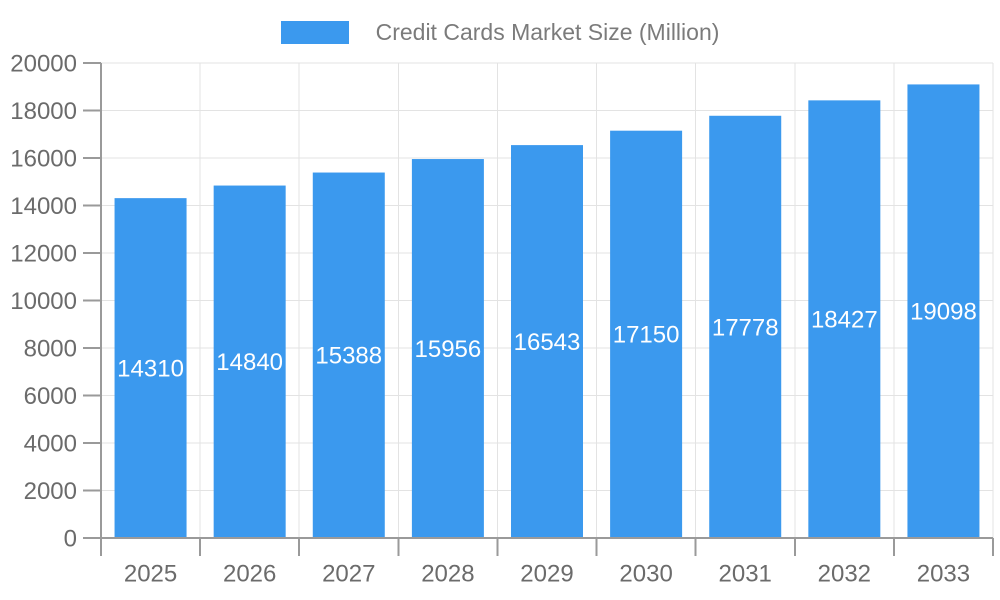 Image resolution: width=1000 pixels, height=600 pixels. Describe the element at coordinates (348, 573) in the screenshot. I see `x-tick-label: 2027` at that location.